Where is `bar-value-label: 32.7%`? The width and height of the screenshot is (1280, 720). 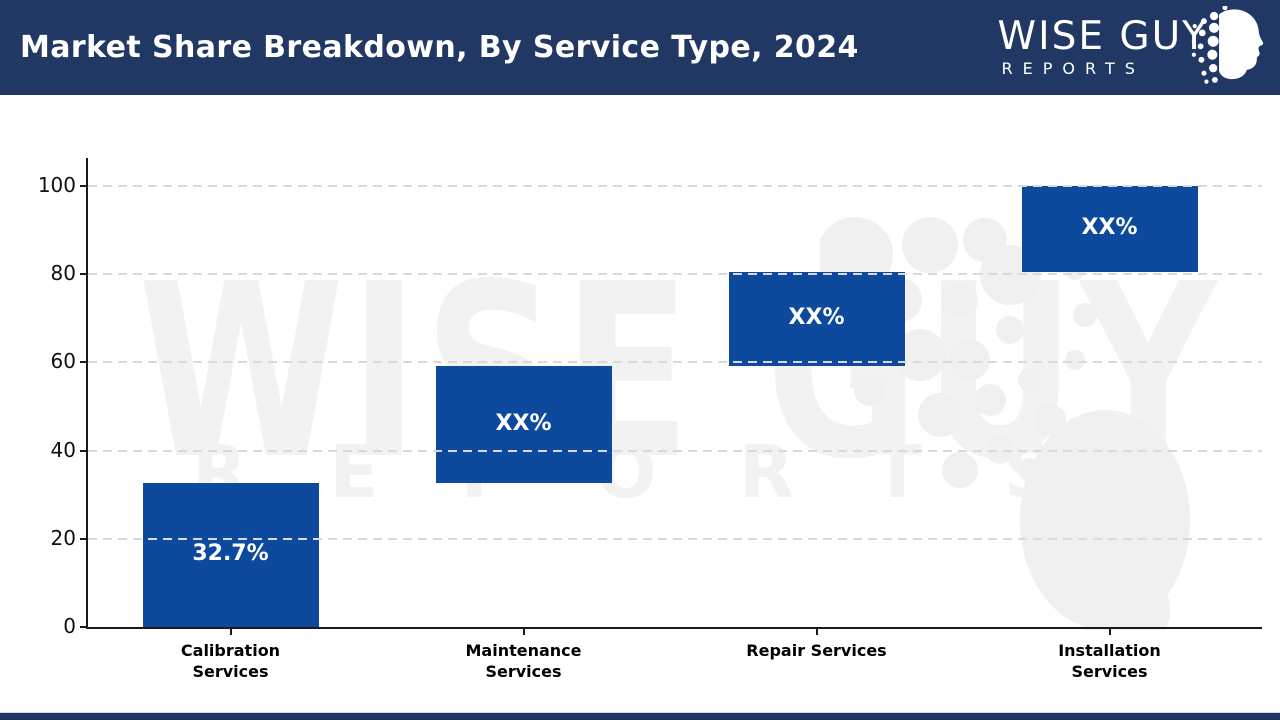
bar-value-label: 32.7% is located at coordinates (230, 553).